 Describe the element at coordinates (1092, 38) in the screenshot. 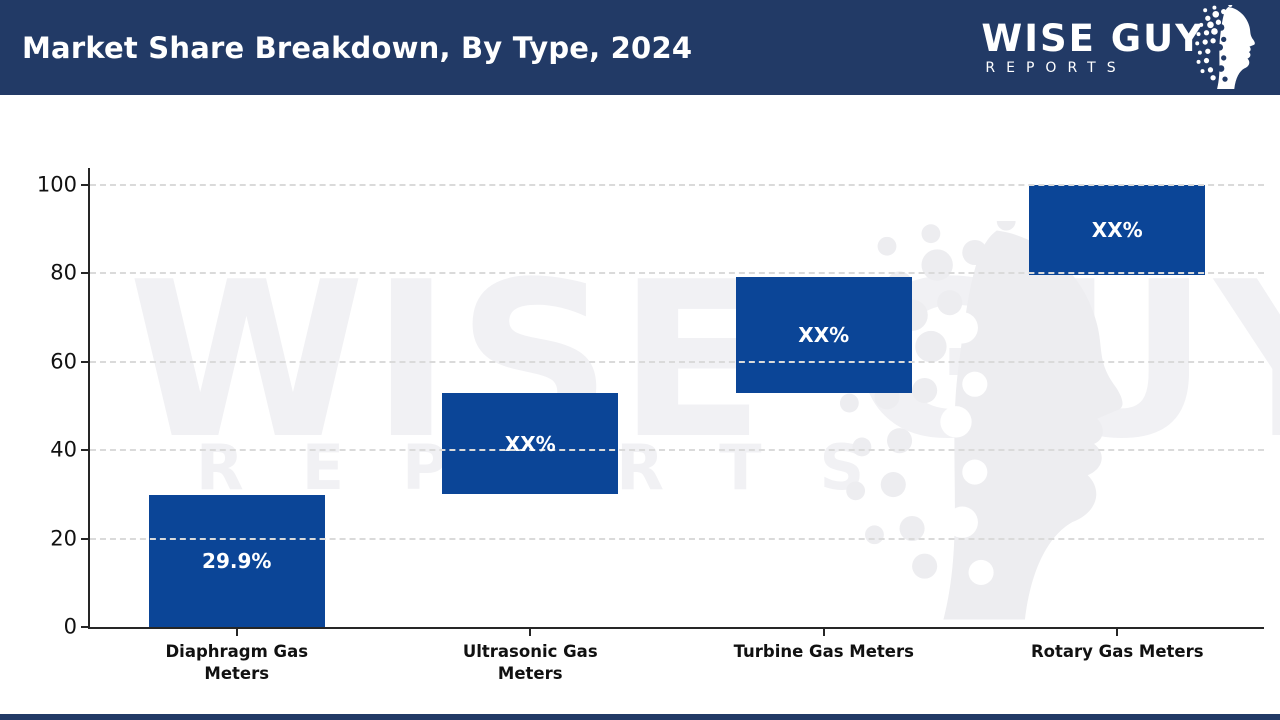

I see `logo-wordmark: WISE GUY` at that location.